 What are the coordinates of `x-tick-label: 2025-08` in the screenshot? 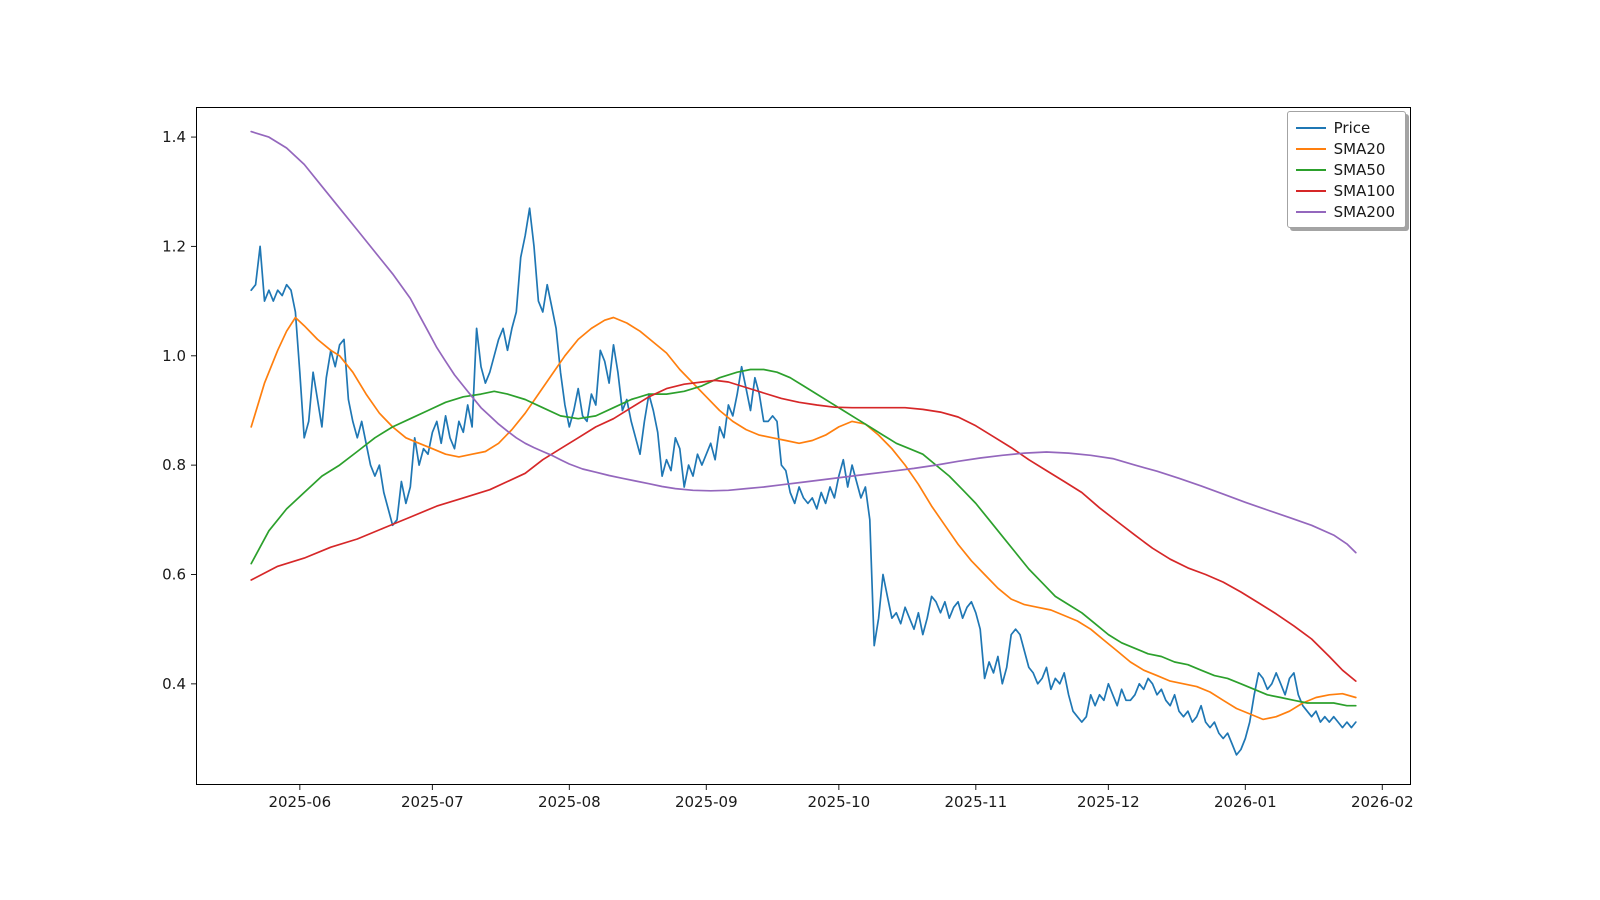 It's located at (569, 802).